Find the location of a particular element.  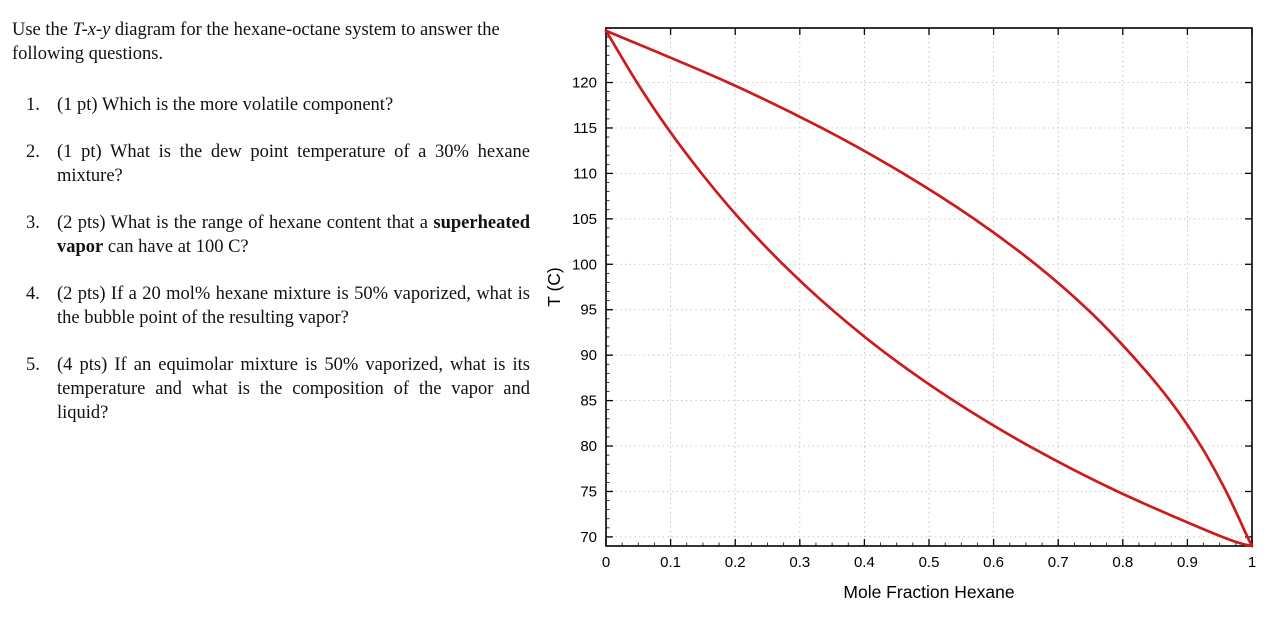

y-axis-tick-label: 70 is located at coordinates (588, 537).